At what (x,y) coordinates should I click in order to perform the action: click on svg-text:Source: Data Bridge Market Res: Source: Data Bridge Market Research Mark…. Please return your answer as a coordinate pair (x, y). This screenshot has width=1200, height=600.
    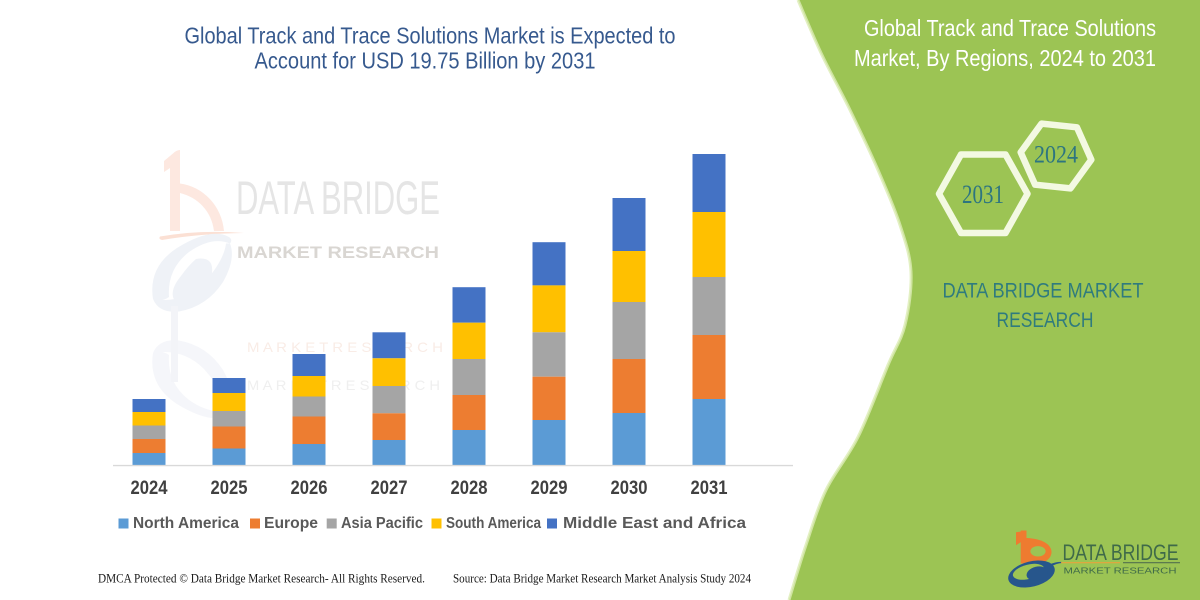
    Looking at the image, I should click on (602, 579).